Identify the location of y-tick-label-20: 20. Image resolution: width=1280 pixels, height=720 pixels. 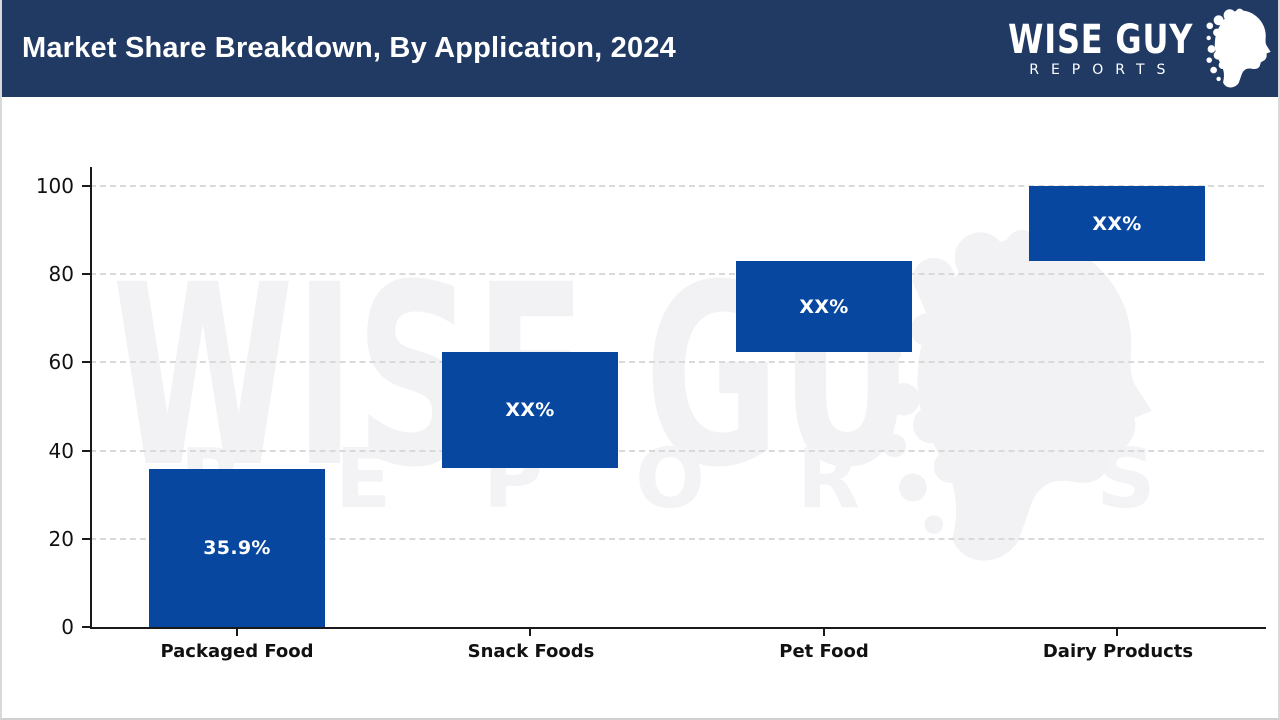
(61, 539).